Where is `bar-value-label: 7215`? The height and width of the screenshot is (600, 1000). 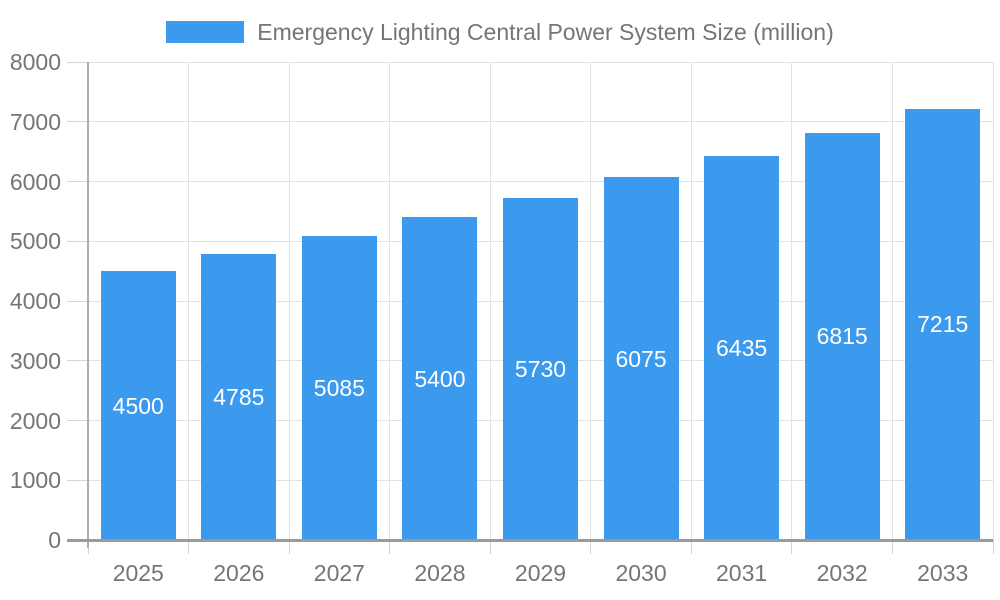
bar-value-label: 7215 is located at coordinates (943, 324).